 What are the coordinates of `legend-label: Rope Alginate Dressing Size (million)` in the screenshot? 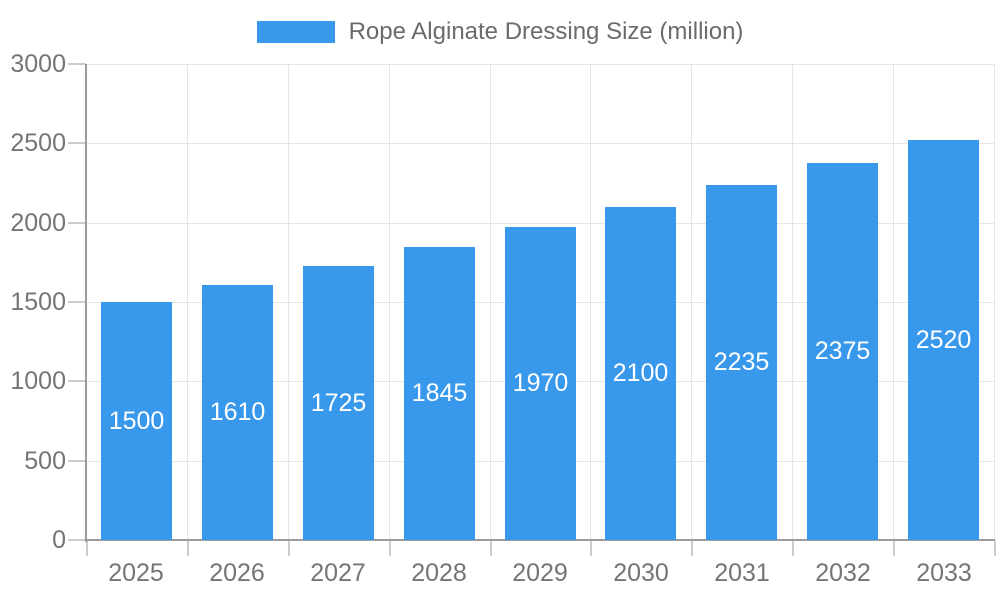 It's located at (546, 31).